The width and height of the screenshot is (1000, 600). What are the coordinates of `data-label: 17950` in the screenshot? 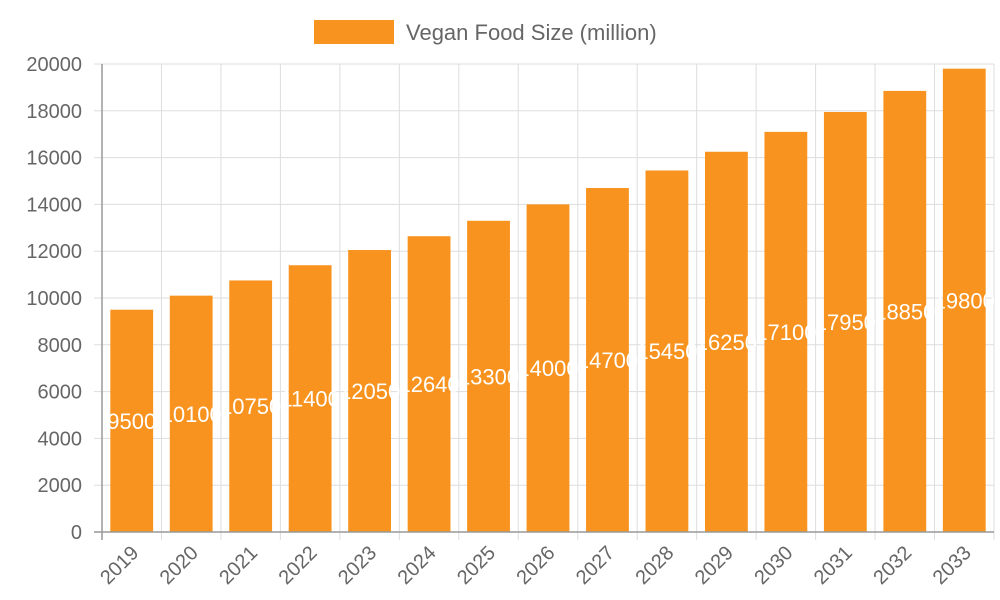 It's located at (845, 322).